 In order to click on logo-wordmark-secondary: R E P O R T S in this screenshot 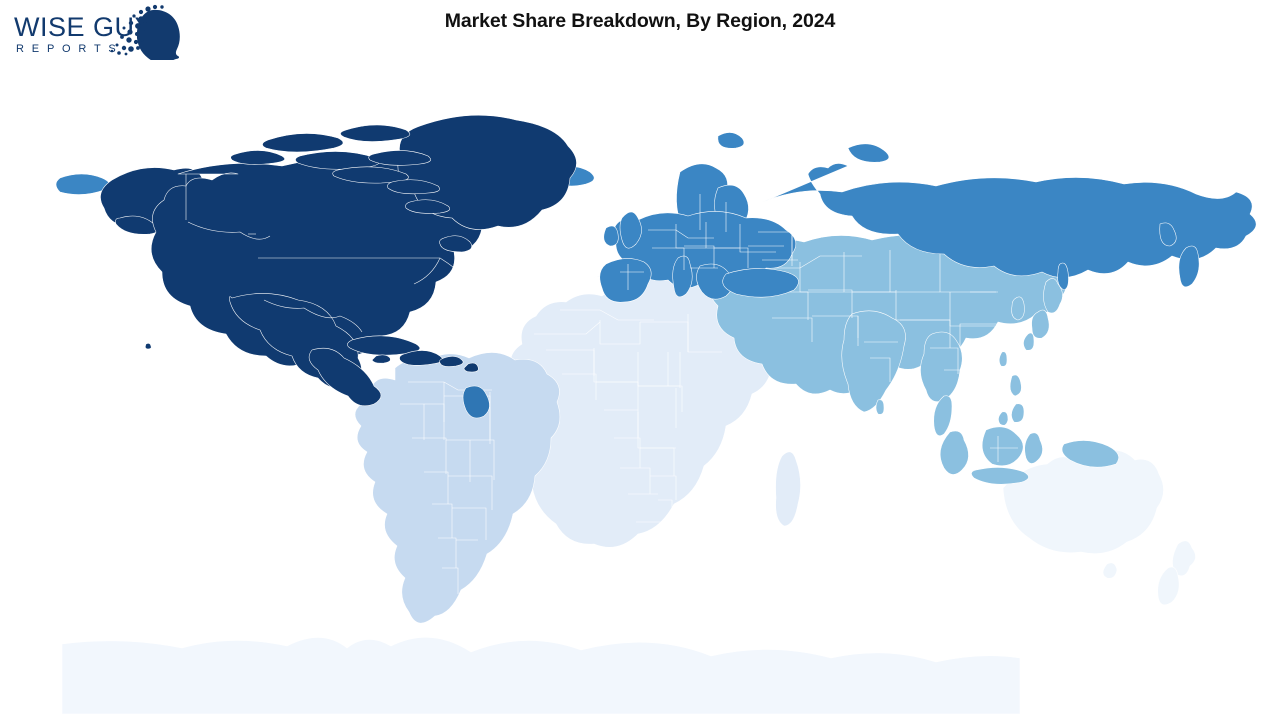, I will do `click(67, 49)`.